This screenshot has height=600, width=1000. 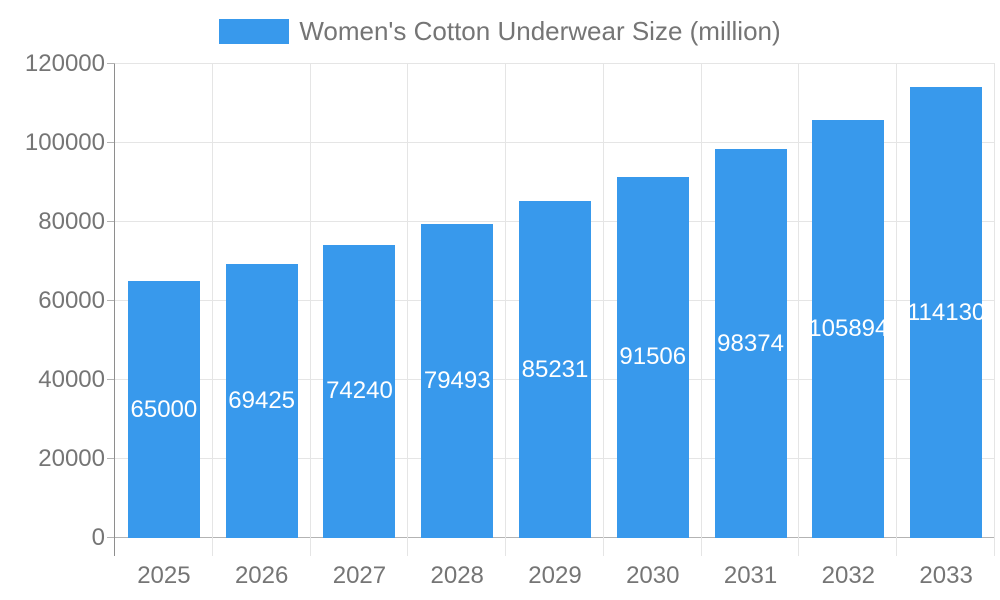 I want to click on y-axis-label: 20000, so click(x=71, y=458).